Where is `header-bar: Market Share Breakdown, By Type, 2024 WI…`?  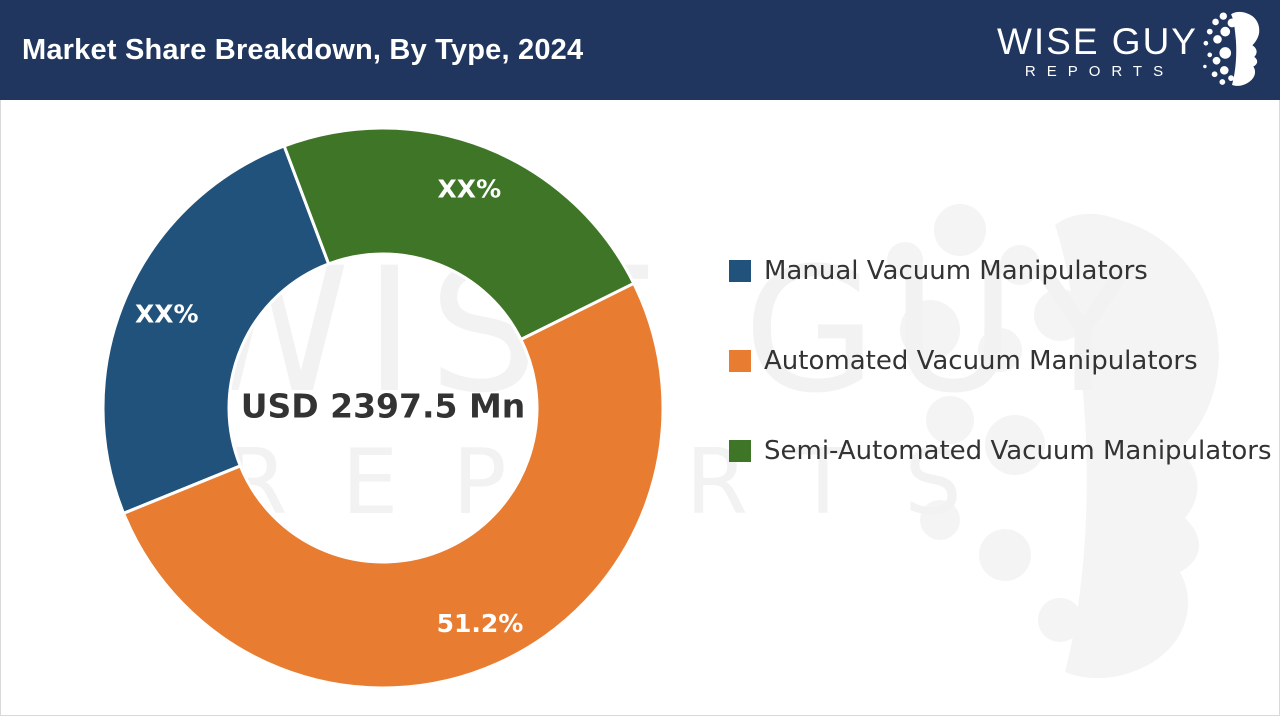
header-bar: Market Share Breakdown, By Type, 2024 WI… is located at coordinates (640, 50).